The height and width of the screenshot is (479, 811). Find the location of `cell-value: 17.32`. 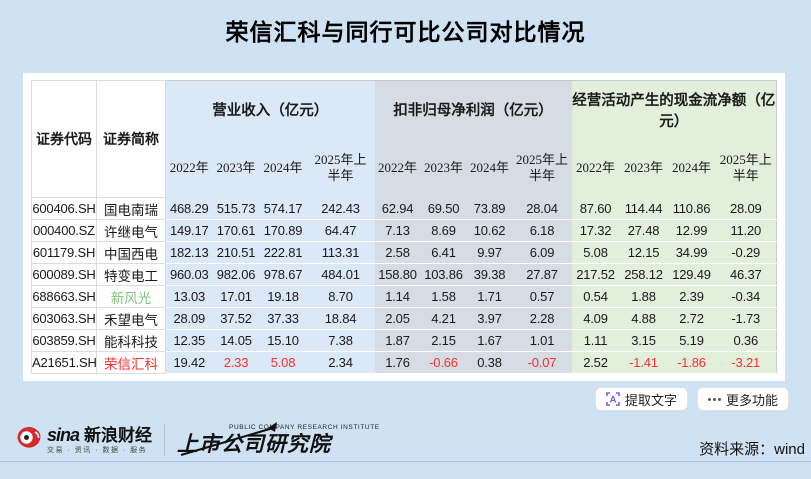

cell-value: 17.32 is located at coordinates (595, 230).